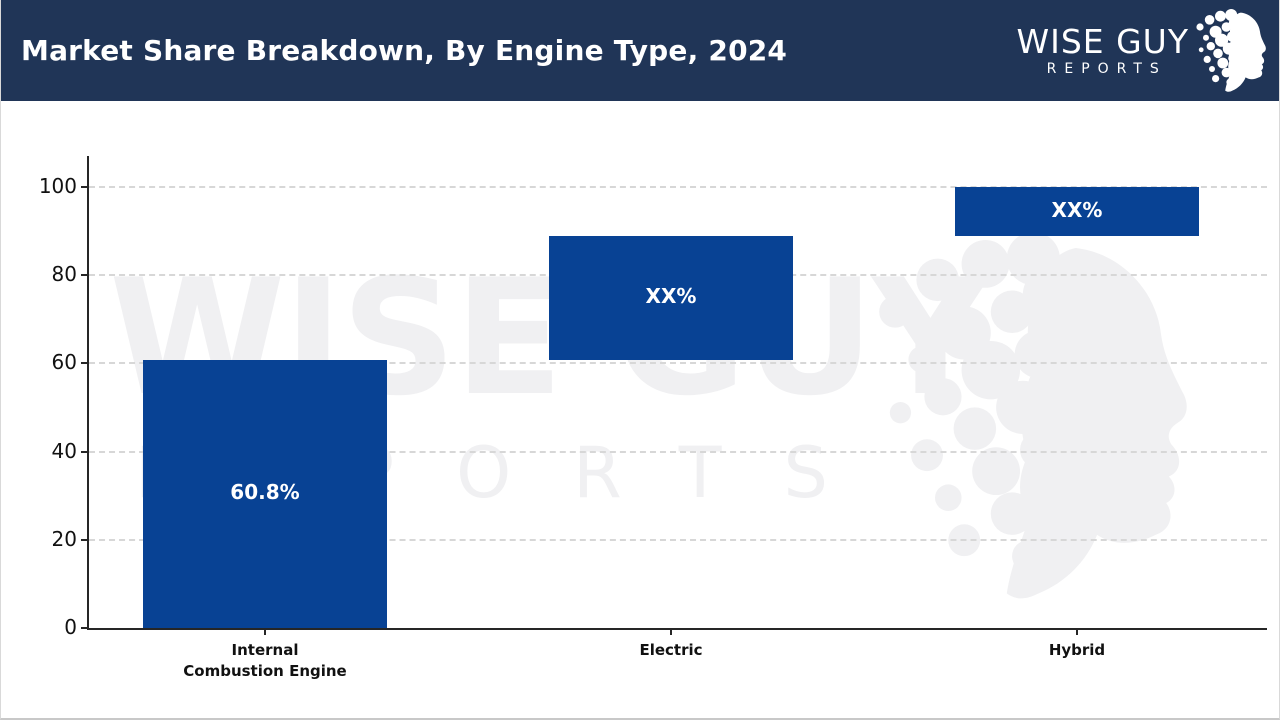 This screenshot has height=720, width=1280. Describe the element at coordinates (671, 650) in the screenshot. I see `x-tick-label-1: Electric` at that location.